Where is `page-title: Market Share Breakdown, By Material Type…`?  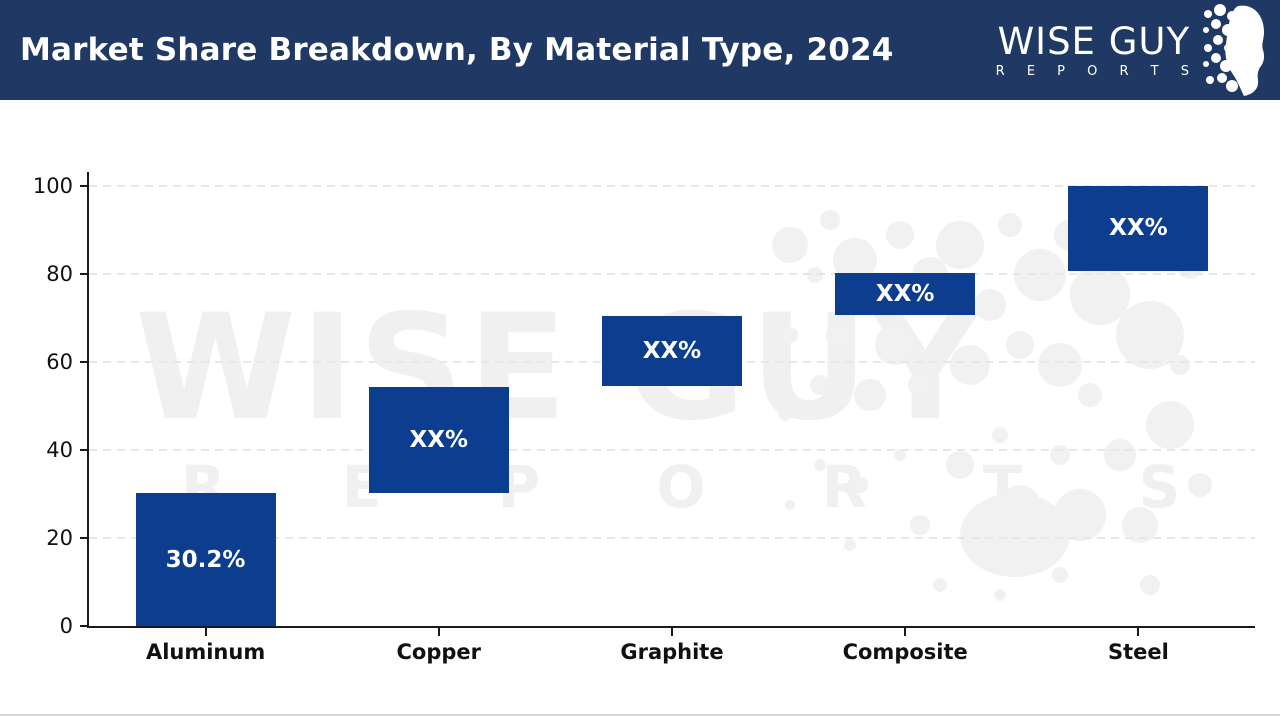 page-title: Market Share Breakdown, By Material Type… is located at coordinates (457, 50).